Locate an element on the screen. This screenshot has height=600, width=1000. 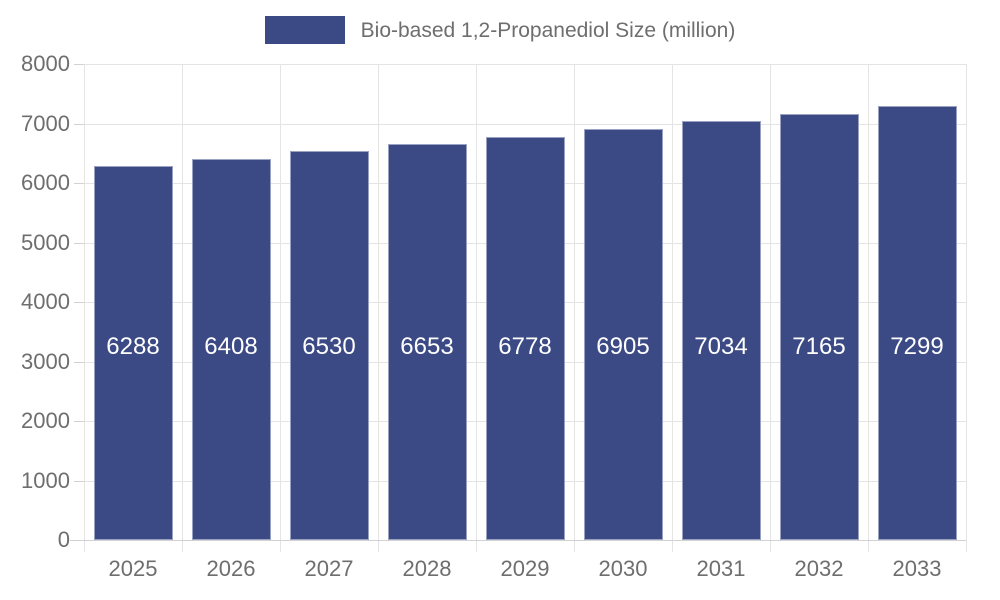
bar-value-label: 6653 is located at coordinates (427, 346).